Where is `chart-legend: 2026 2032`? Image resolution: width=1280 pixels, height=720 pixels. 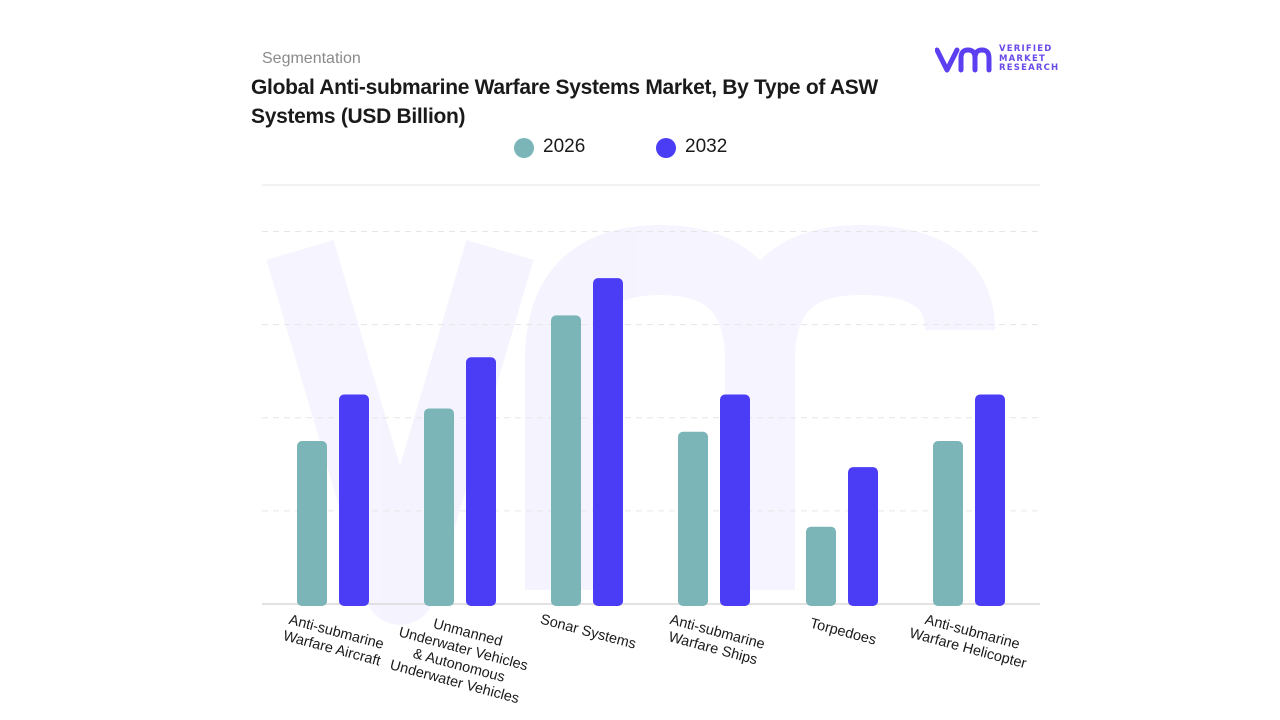 chart-legend: 2026 2032 is located at coordinates (640, 148).